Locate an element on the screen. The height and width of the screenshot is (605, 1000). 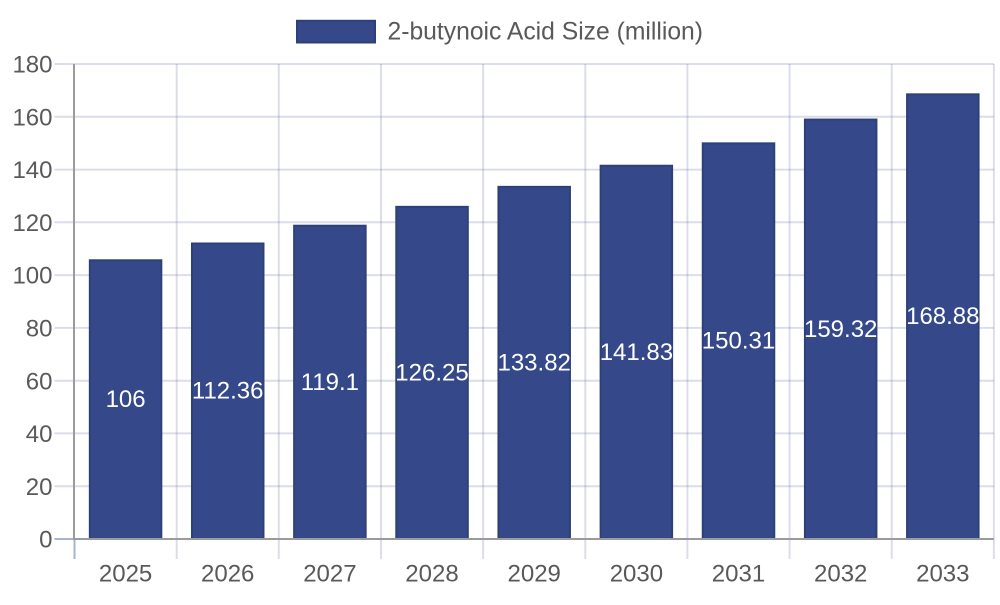
svg-text: 2-butynoic Acid Size (million) is located at coordinates (546, 32).